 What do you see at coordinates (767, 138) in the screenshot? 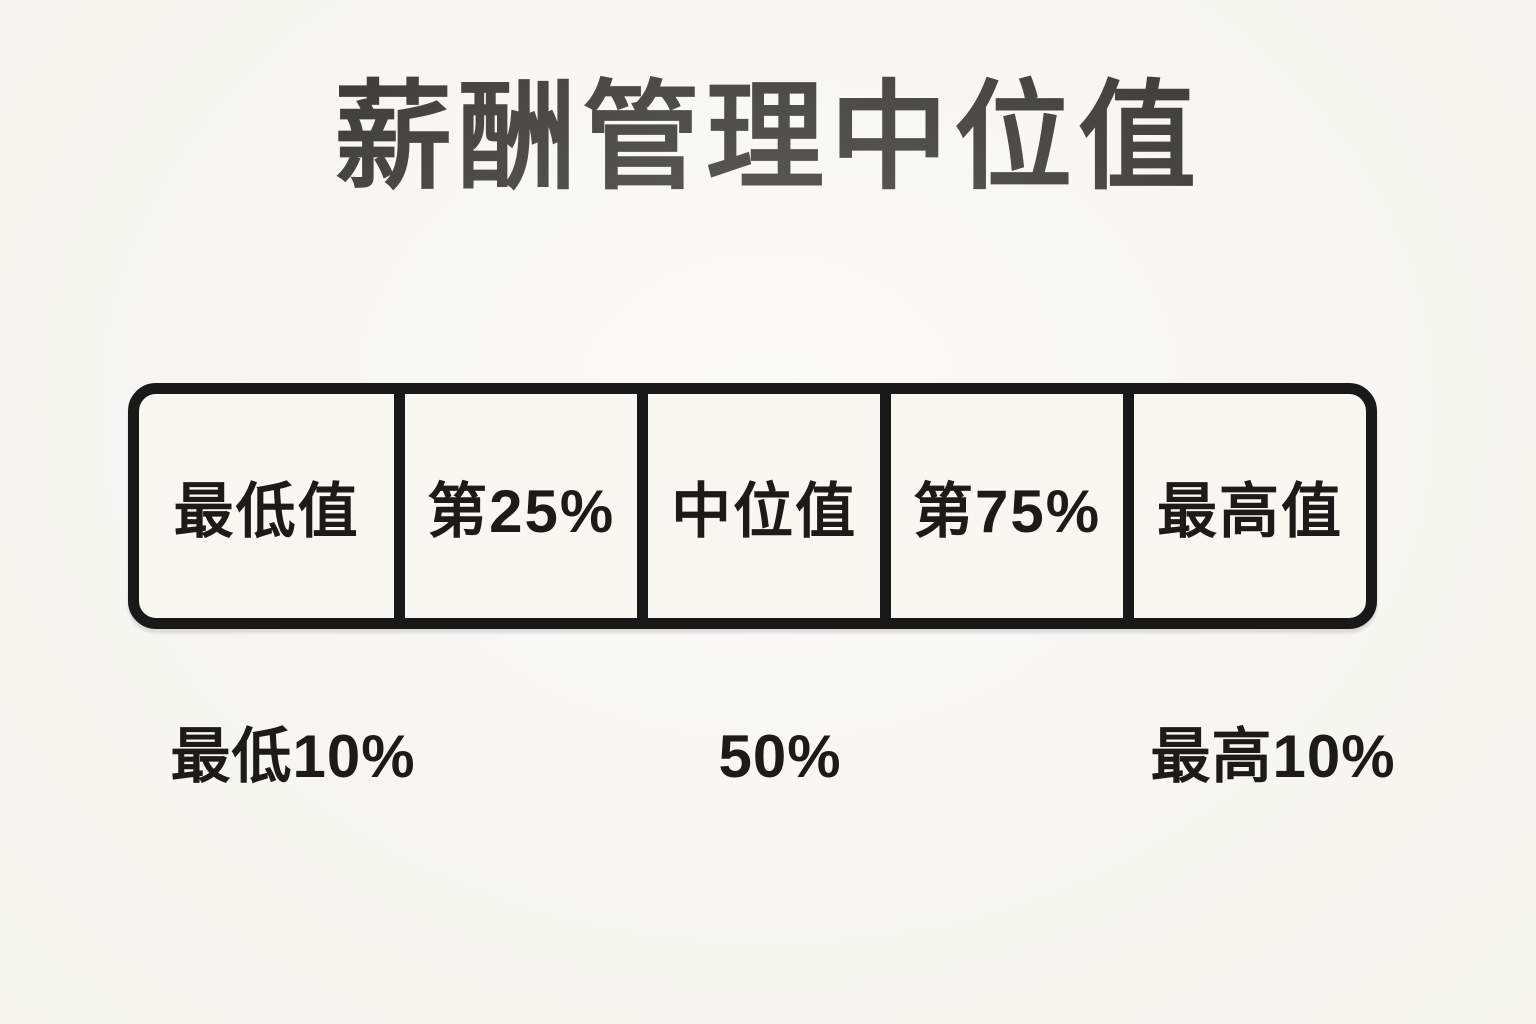
I see `page-title: 薪酬管理中位值` at bounding box center [767, 138].